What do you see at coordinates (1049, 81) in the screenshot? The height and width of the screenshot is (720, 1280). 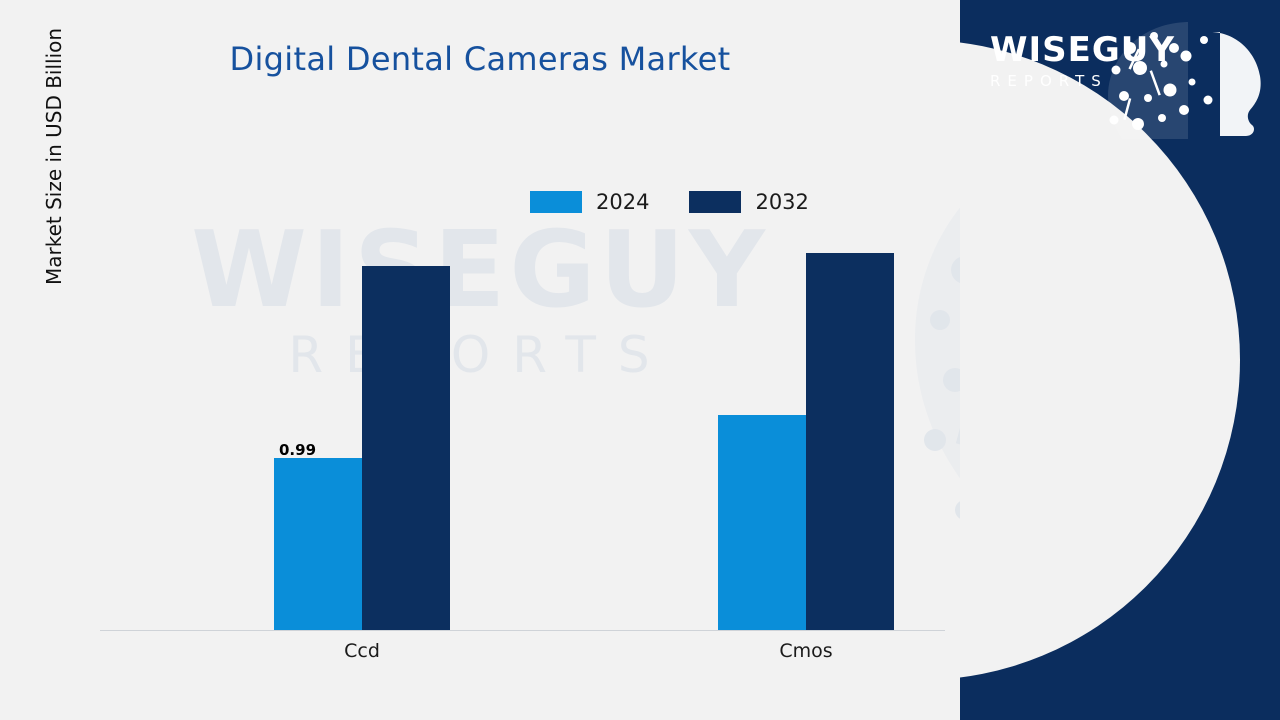 I see `brand-logo-line2: REPORTS` at bounding box center [1049, 81].